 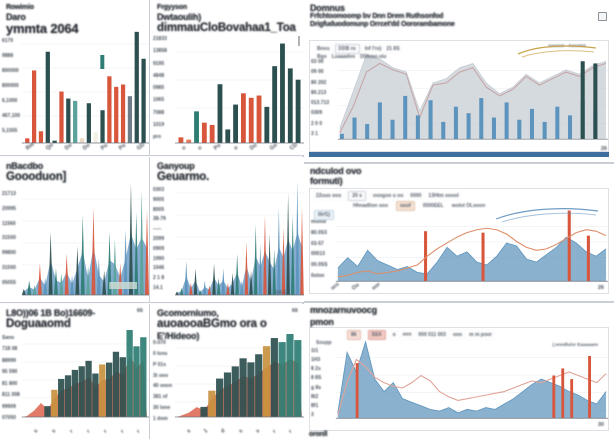 I want to click on toolbar-label-3: 0000, so click(x=416, y=196).